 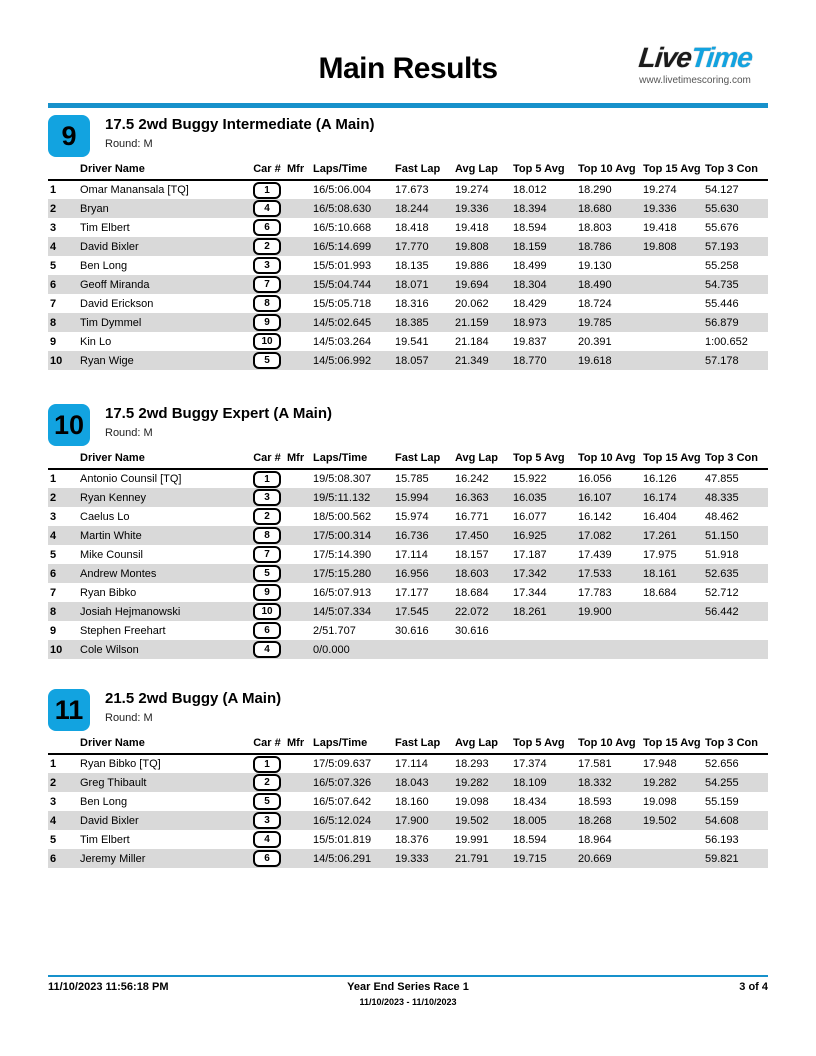 What do you see at coordinates (300, 172) in the screenshot?
I see `col-header-mfr: Mfr` at bounding box center [300, 172].